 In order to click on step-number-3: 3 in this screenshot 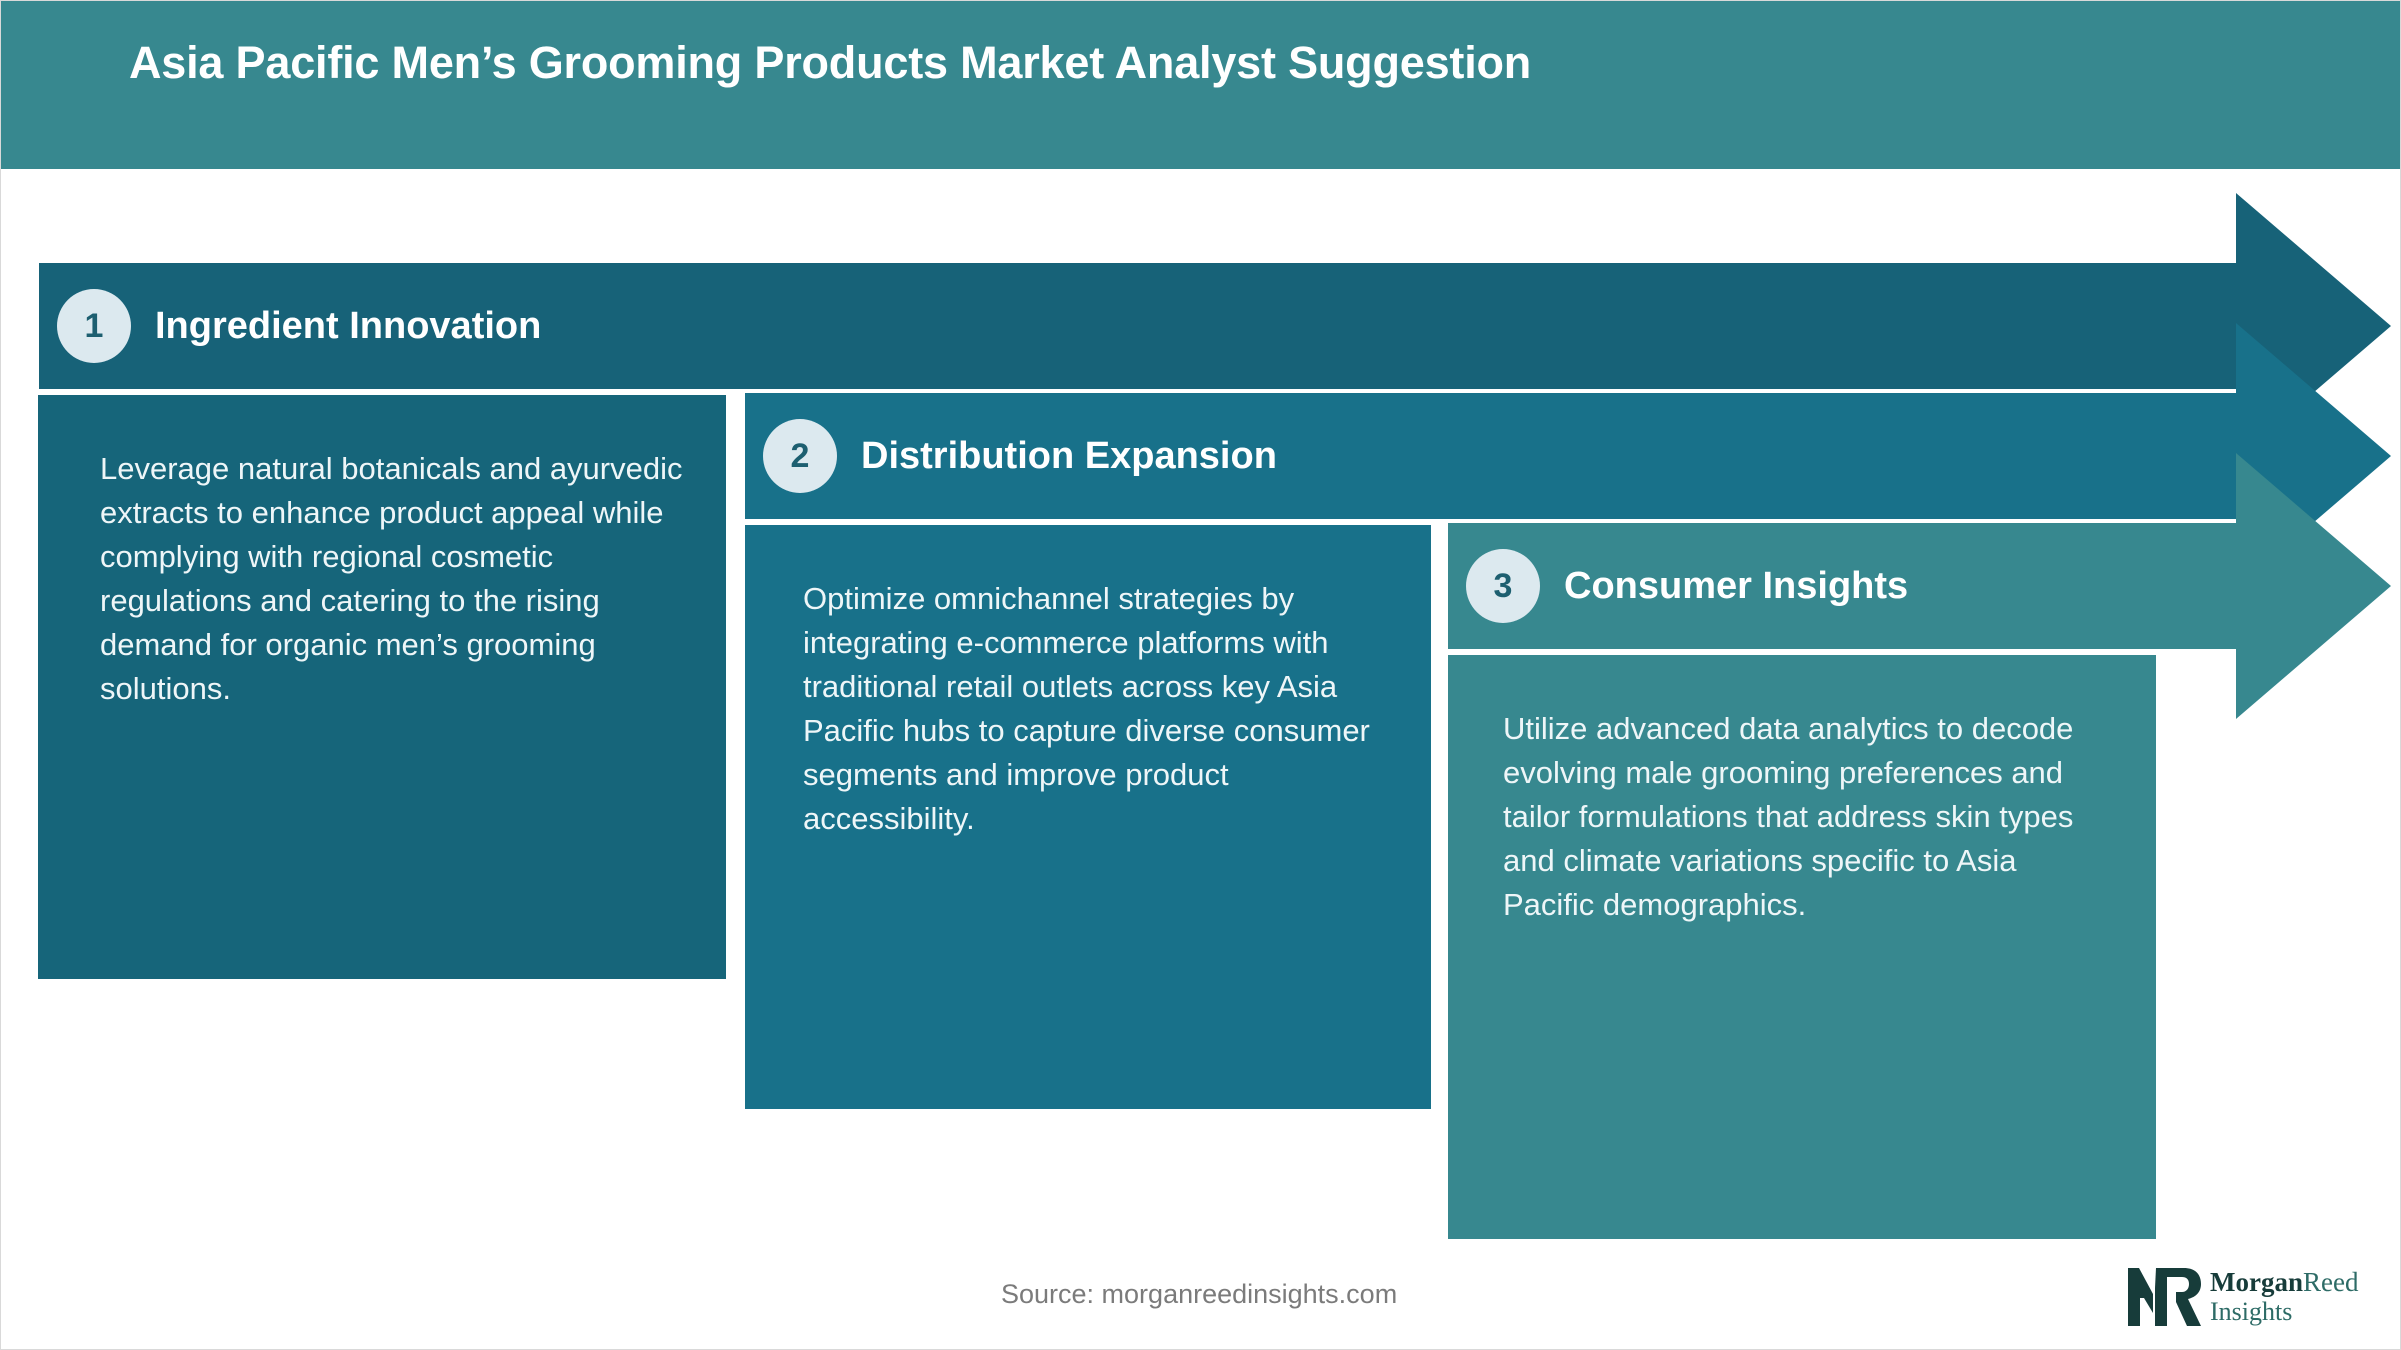, I will do `click(1503, 585)`.